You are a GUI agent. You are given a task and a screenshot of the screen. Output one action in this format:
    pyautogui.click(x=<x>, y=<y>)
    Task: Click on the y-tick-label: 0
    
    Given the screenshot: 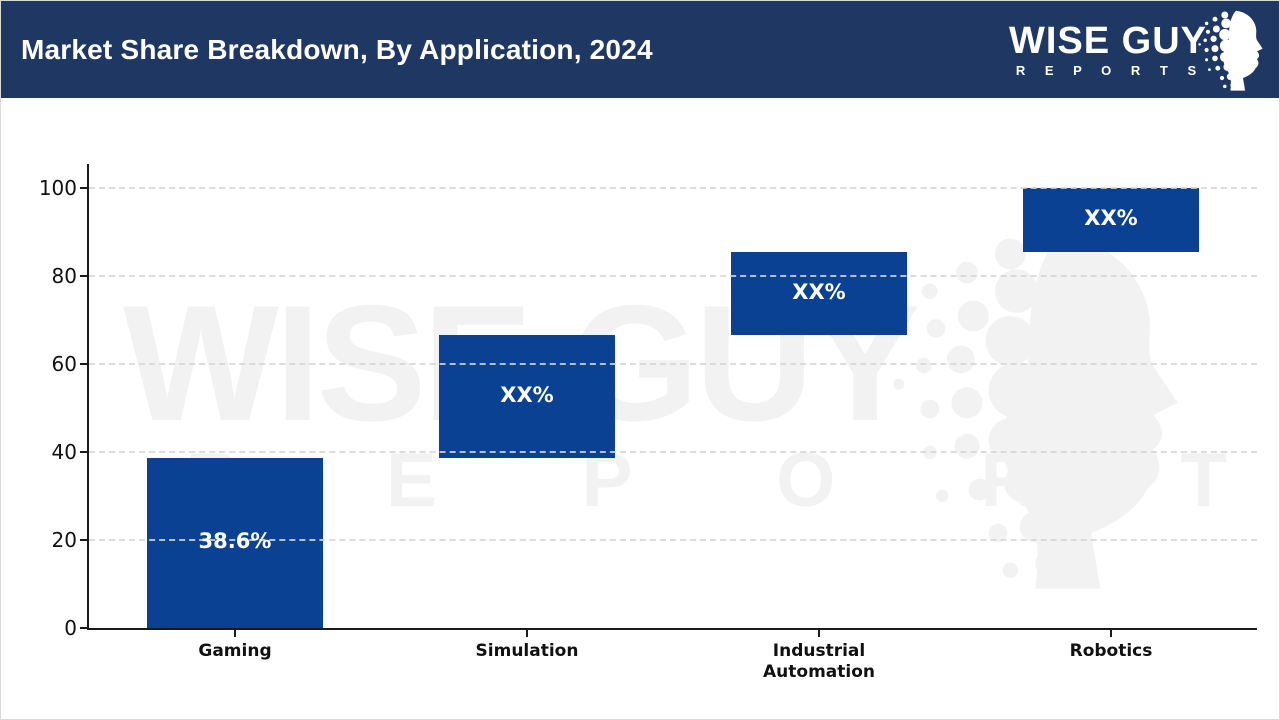 What is the action you would take?
    pyautogui.click(x=70, y=628)
    